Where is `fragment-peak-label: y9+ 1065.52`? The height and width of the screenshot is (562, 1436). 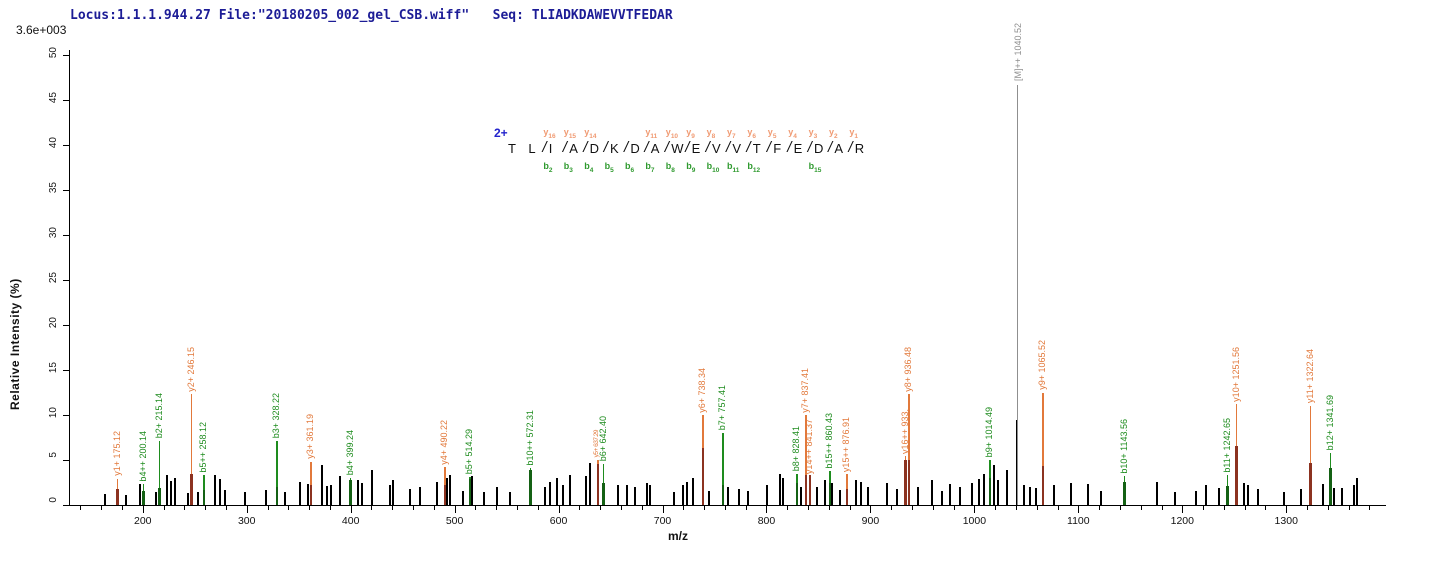 fragment-peak-label: y9+ 1065.52 is located at coordinates (1042, 365).